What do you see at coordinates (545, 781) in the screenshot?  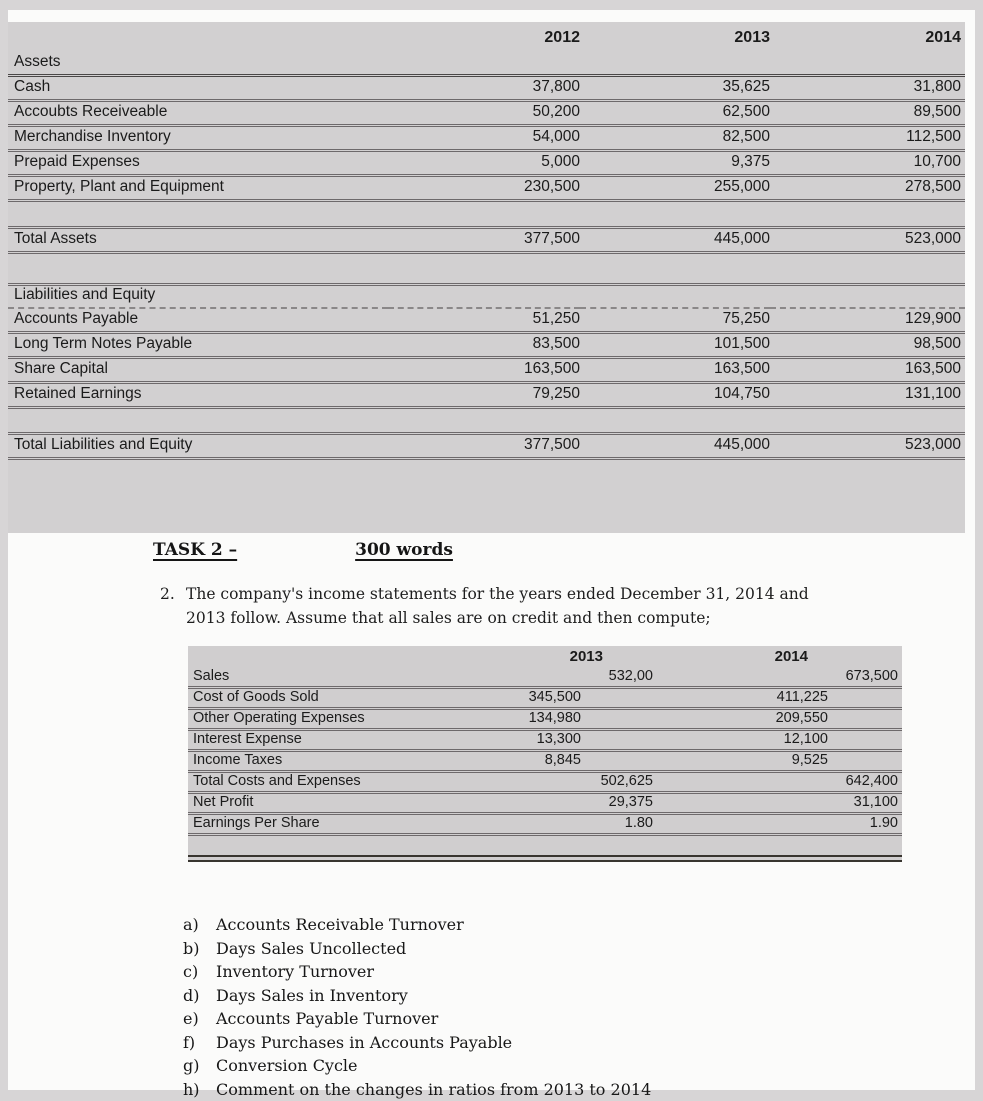 I see `total-costs-row: Total Costs and Expenses 502,625 642,400` at bounding box center [545, 781].